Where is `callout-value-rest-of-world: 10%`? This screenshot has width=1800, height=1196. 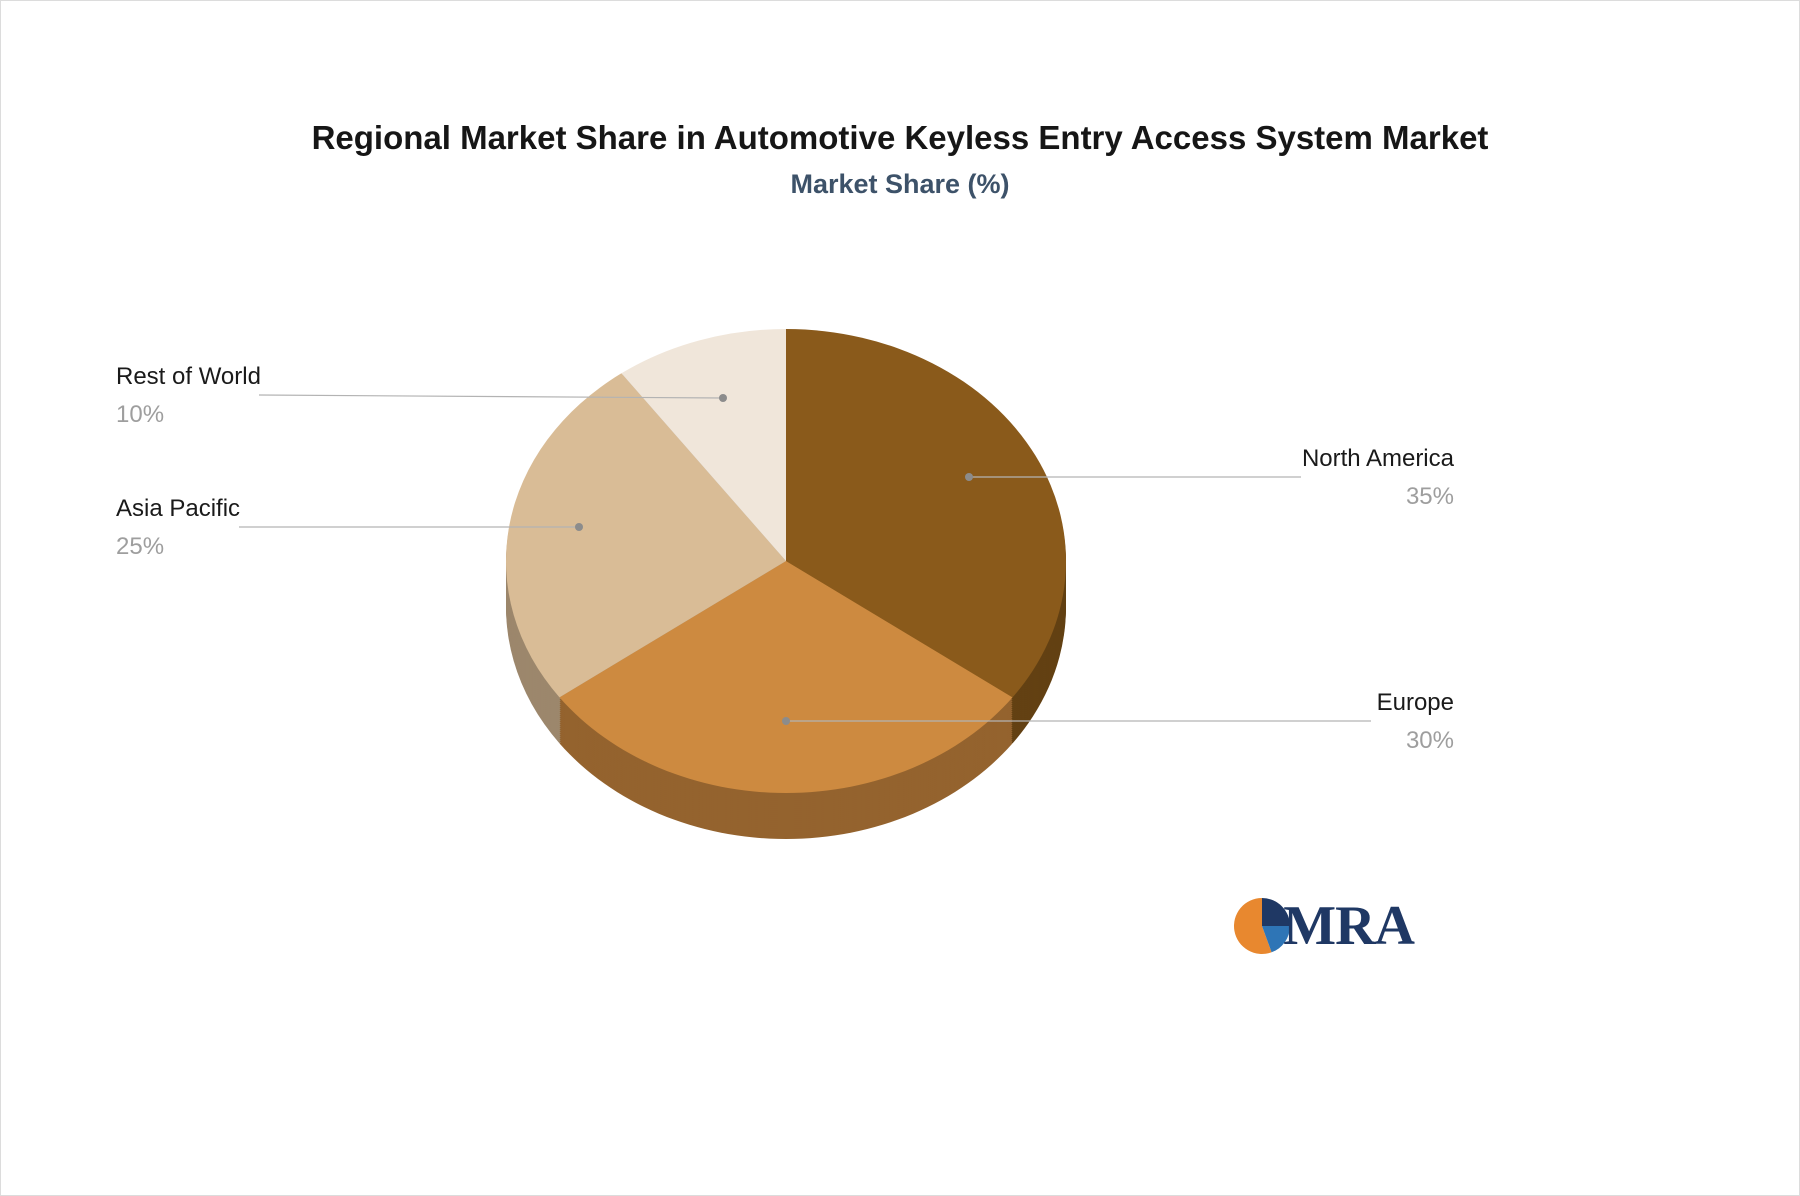 callout-value-rest-of-world: 10% is located at coordinates (140, 414).